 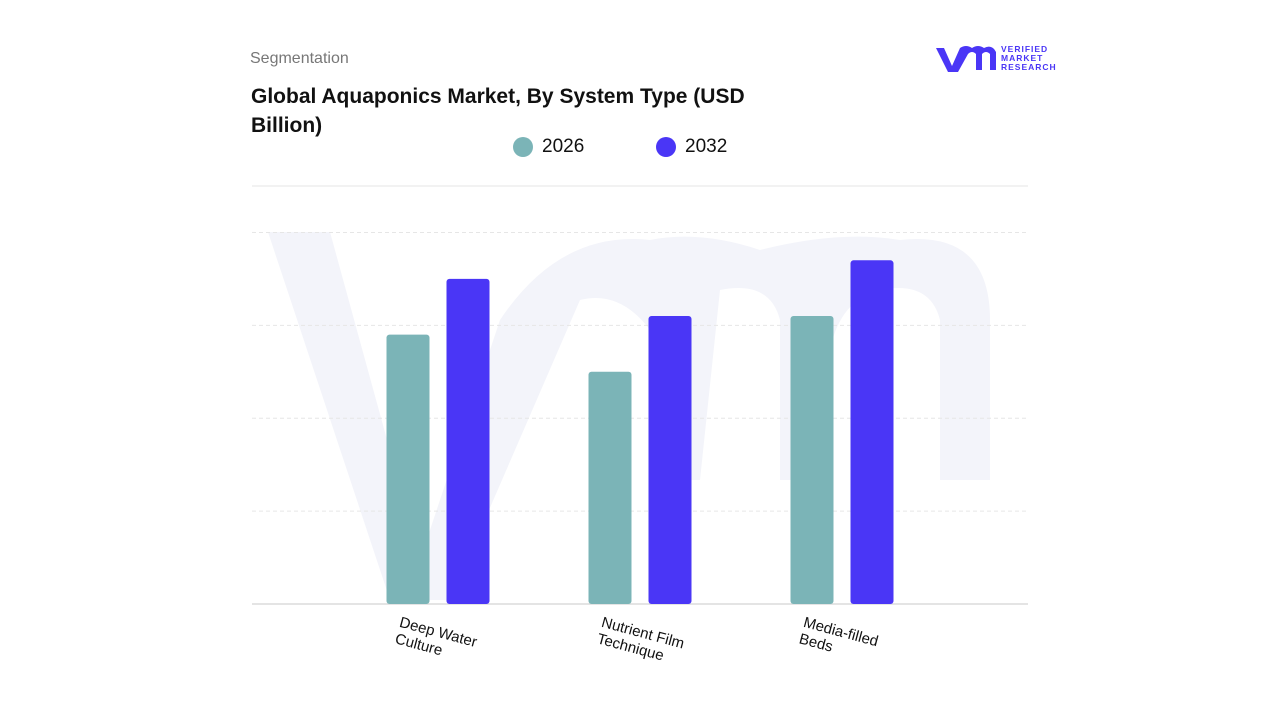 I want to click on legend-label: 2026, so click(x=563, y=146).